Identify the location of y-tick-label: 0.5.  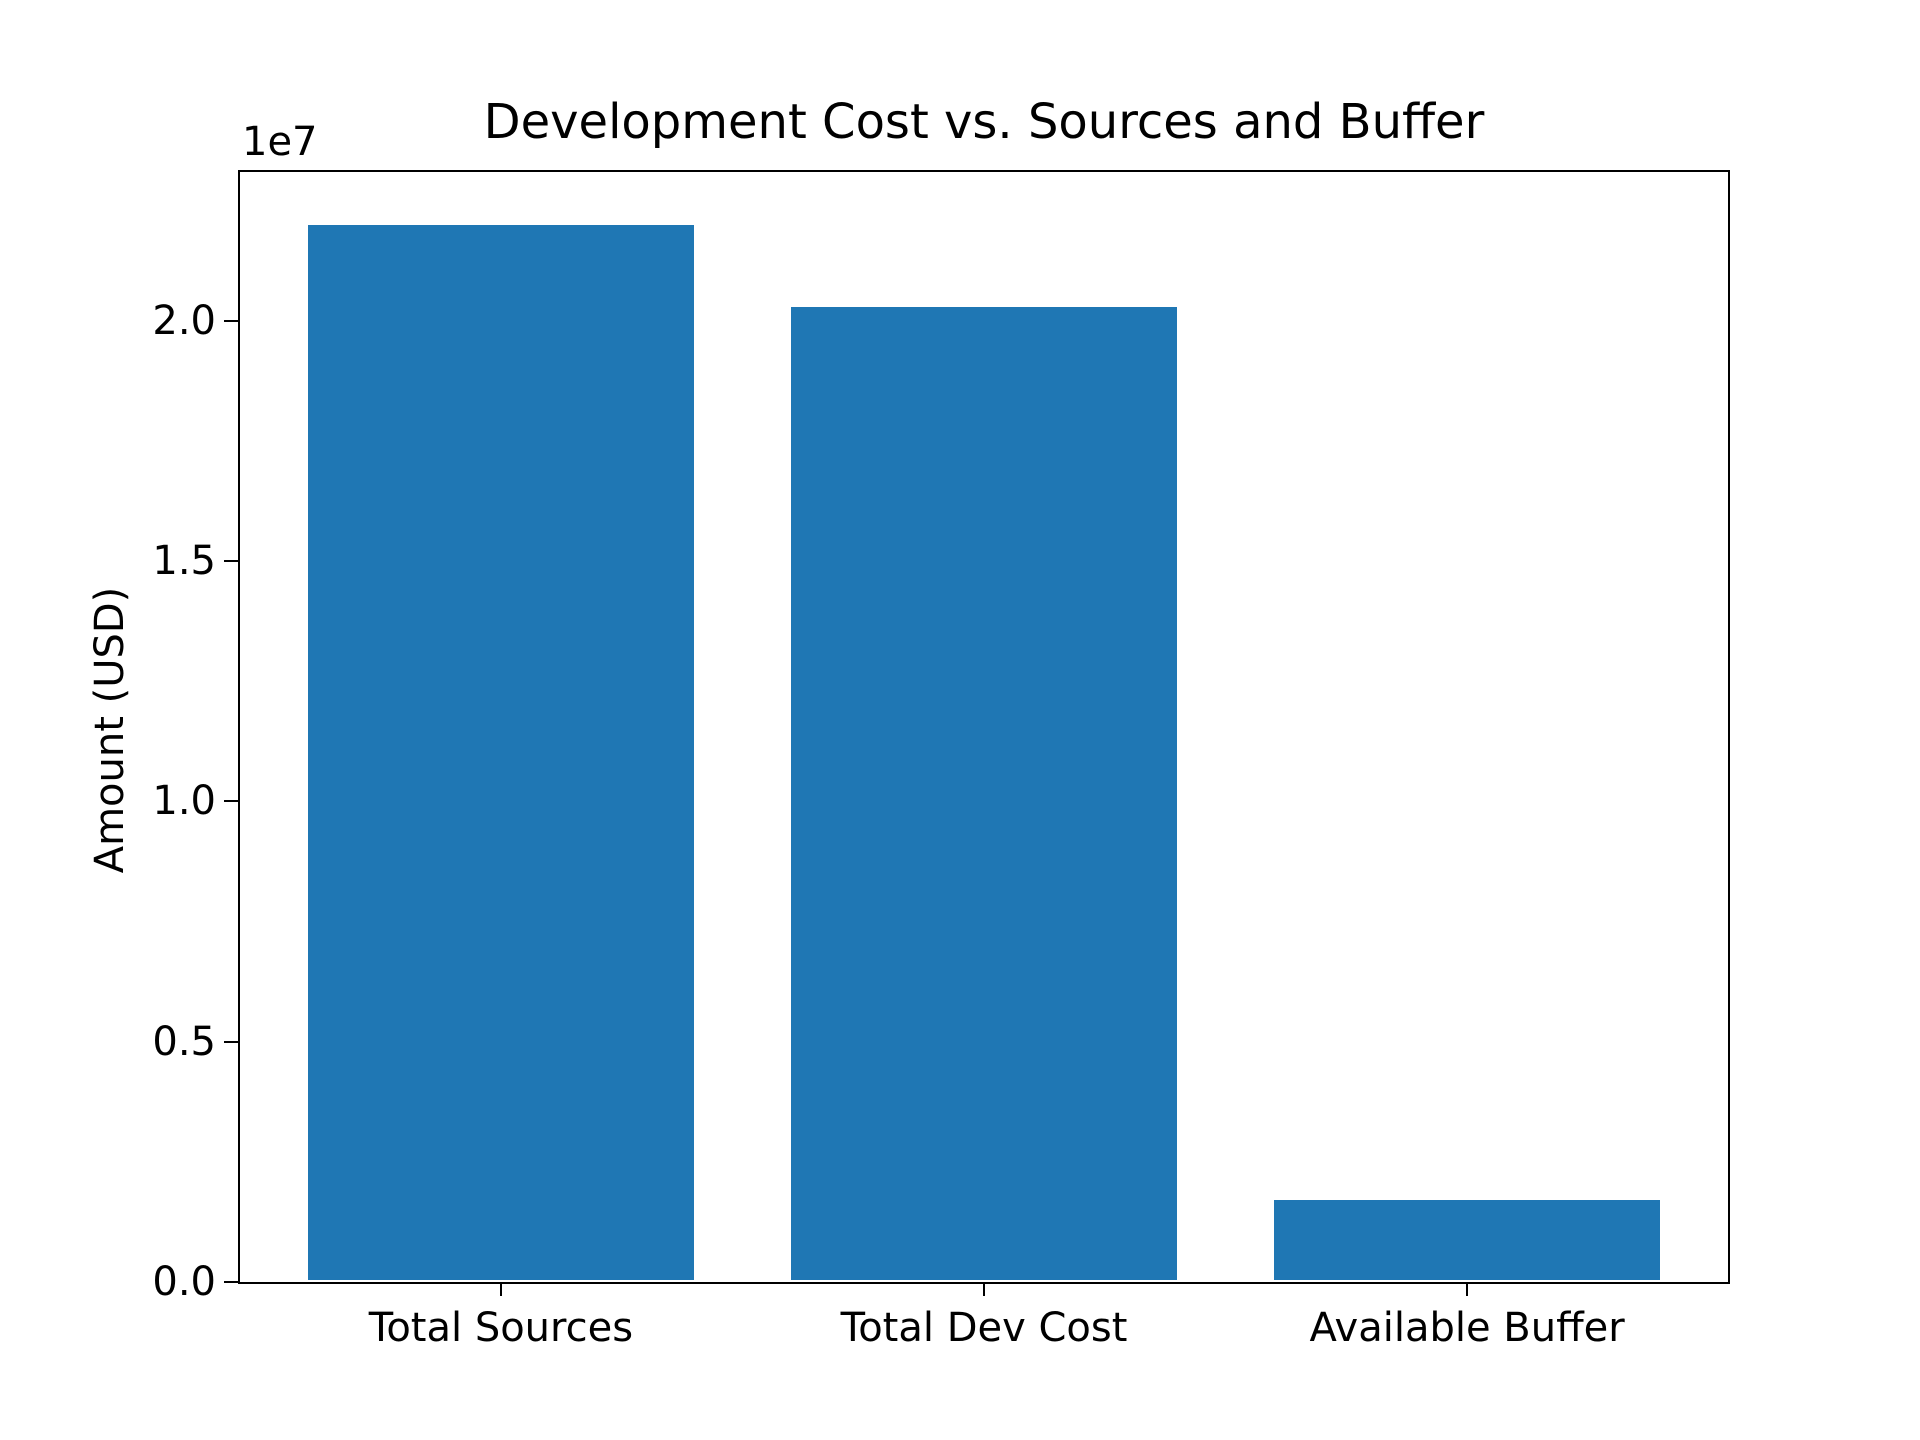
(184, 1041).